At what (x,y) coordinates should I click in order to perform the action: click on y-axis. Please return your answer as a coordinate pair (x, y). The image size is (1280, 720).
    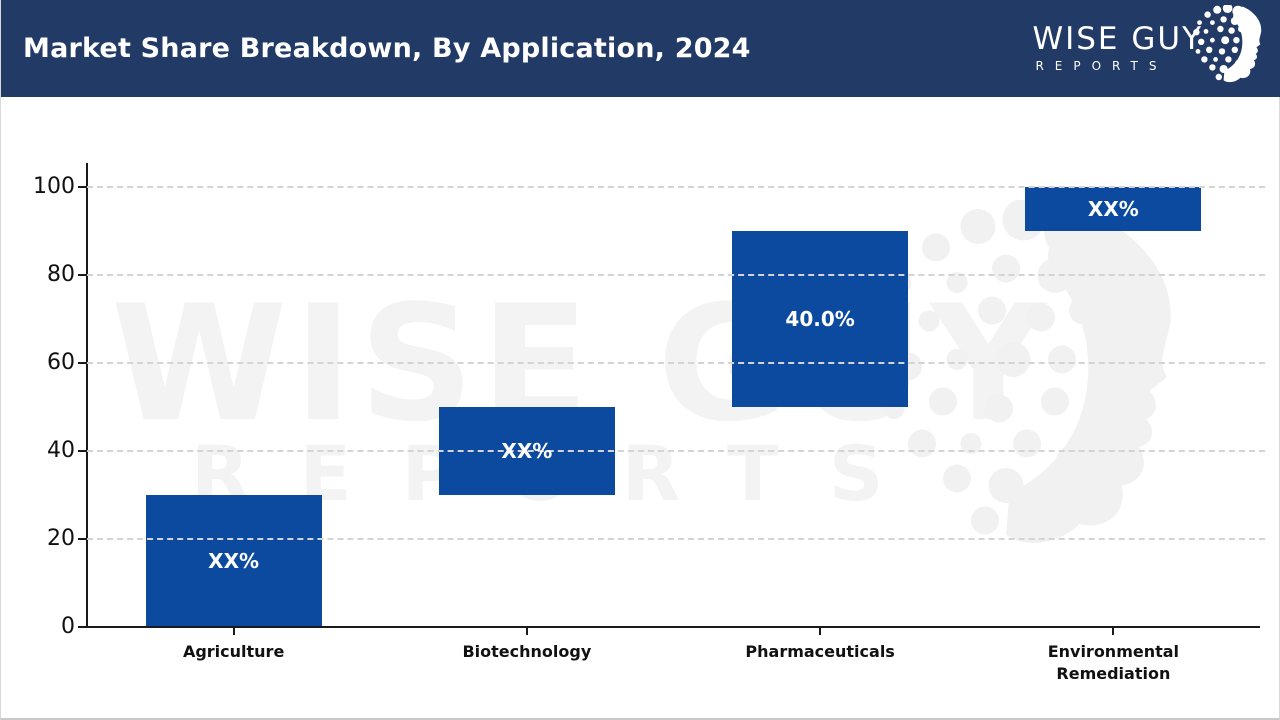
    Looking at the image, I should click on (87, 395).